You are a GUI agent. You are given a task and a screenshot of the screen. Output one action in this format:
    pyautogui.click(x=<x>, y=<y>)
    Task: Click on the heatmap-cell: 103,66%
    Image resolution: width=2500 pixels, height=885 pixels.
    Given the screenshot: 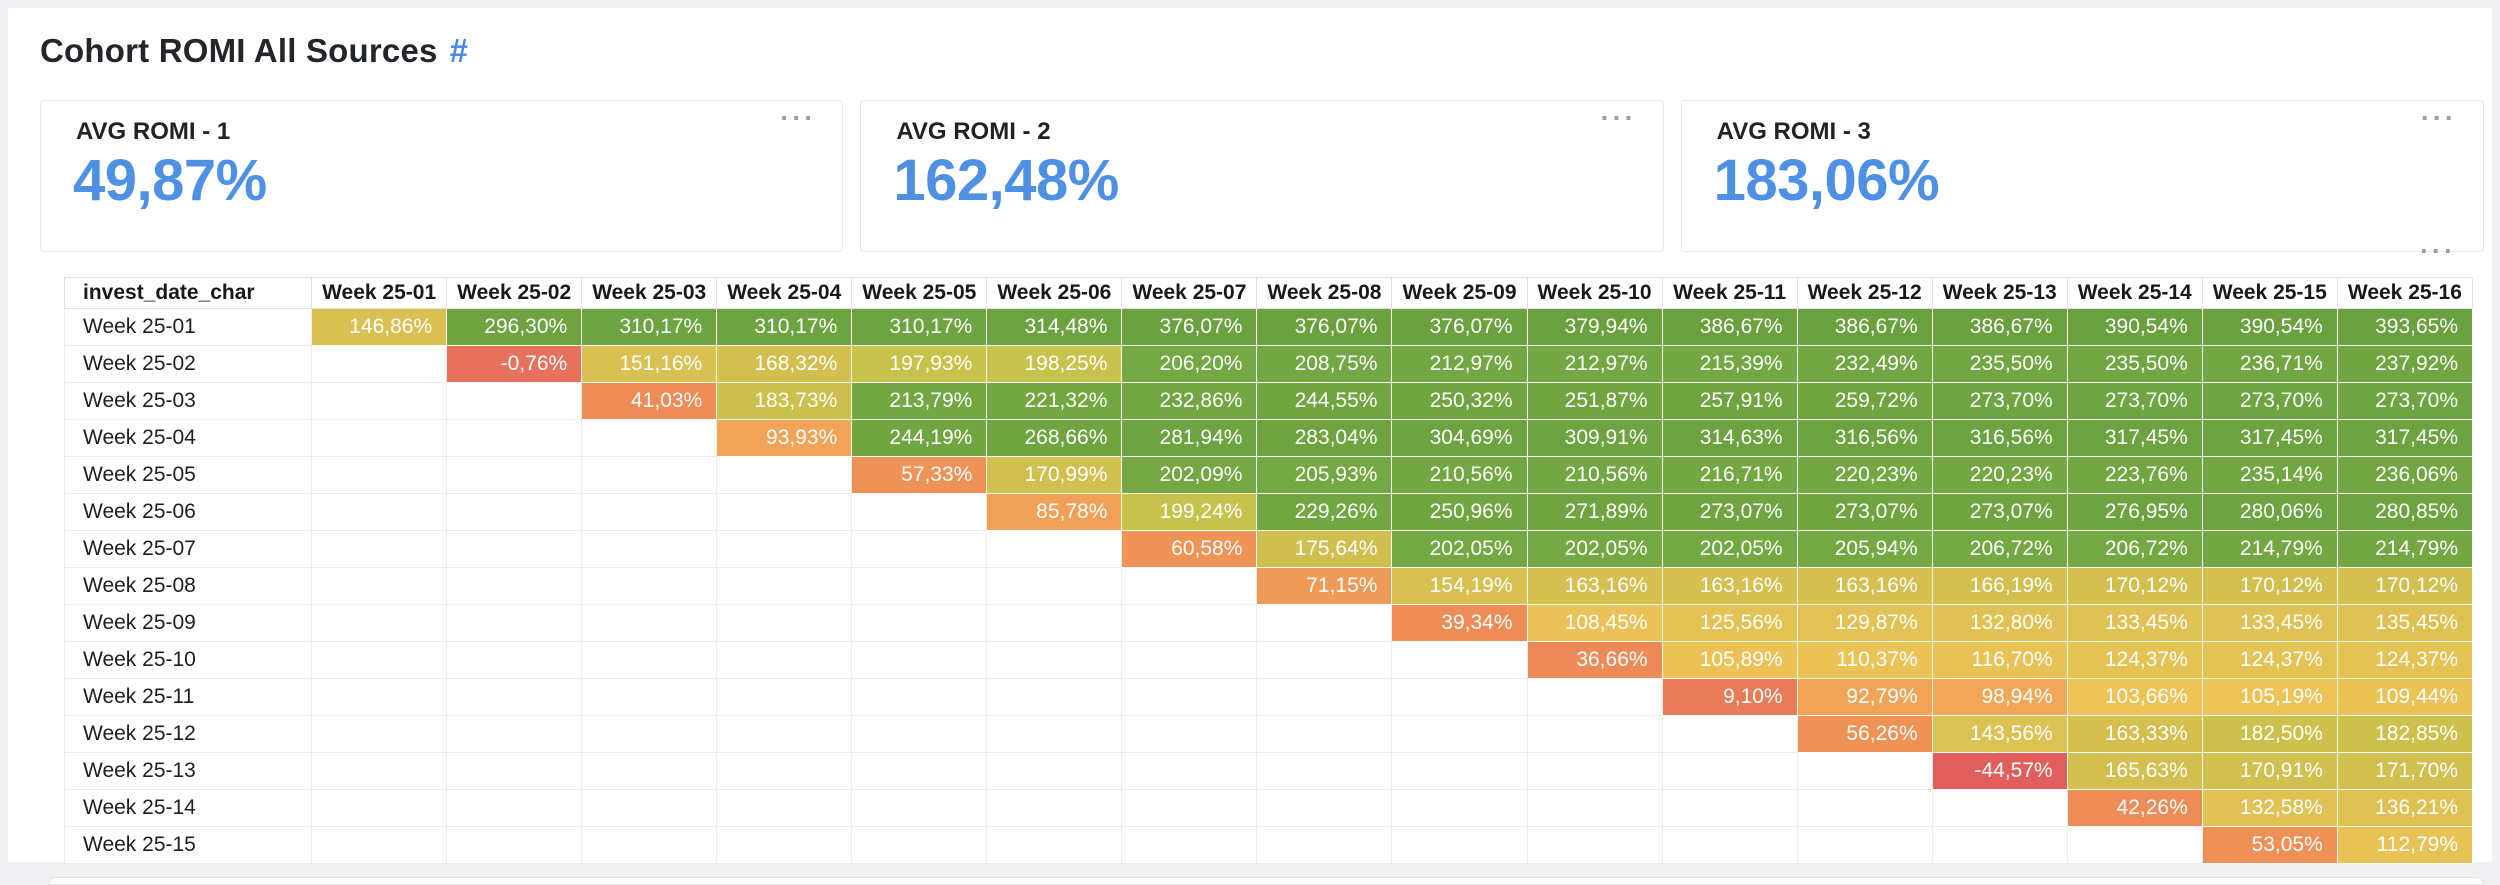 What is the action you would take?
    pyautogui.click(x=2134, y=697)
    